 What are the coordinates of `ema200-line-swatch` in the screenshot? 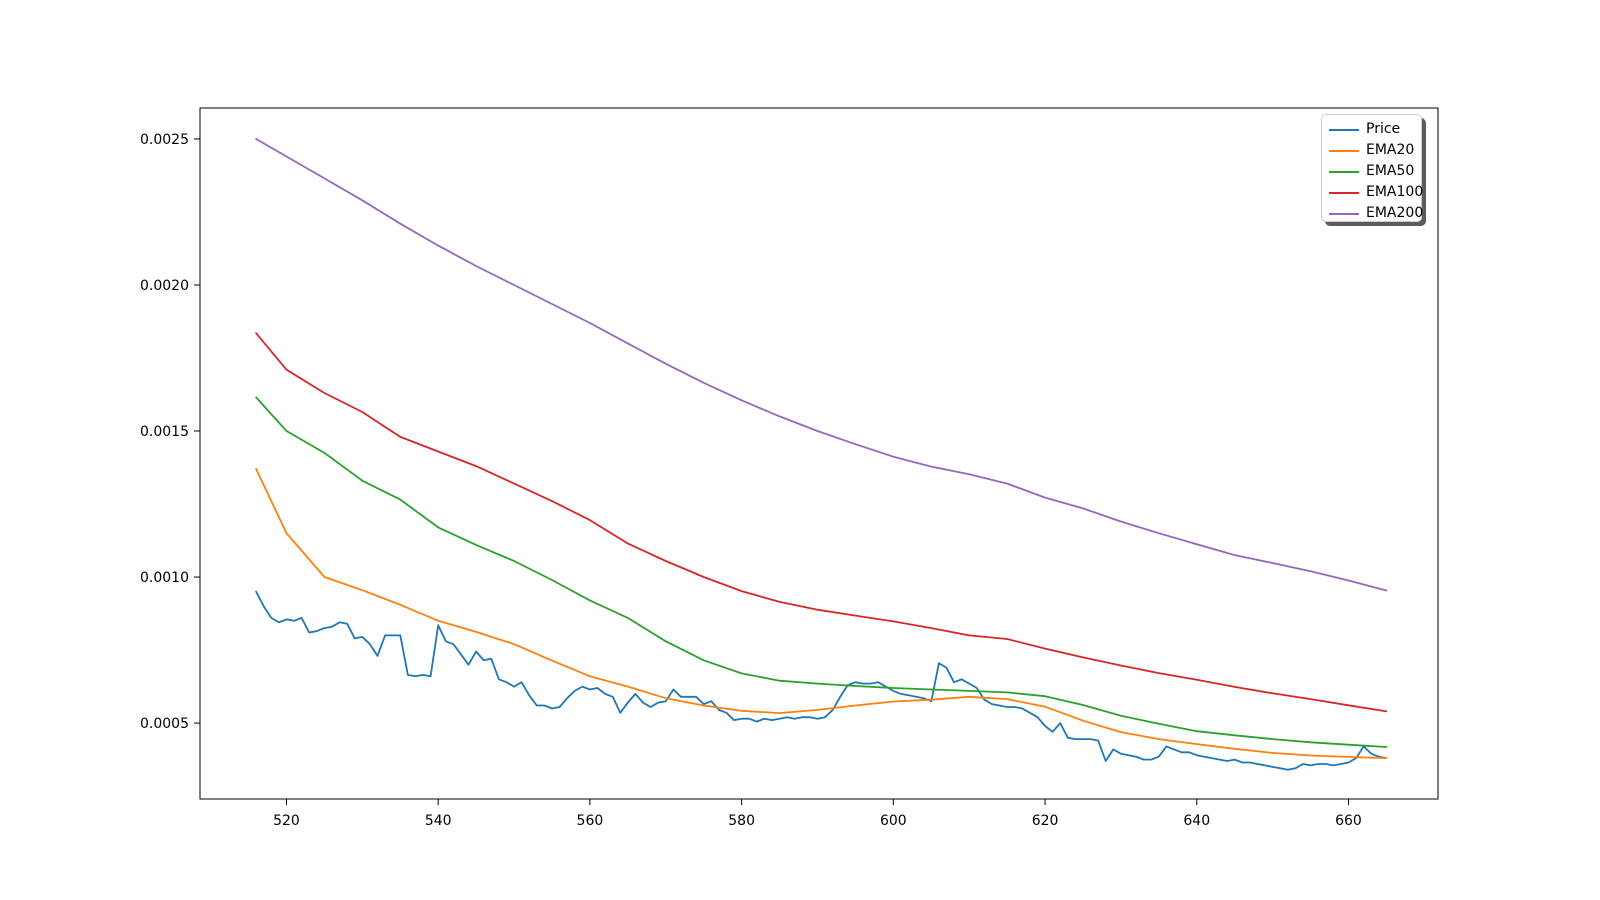 It's located at (1344, 213).